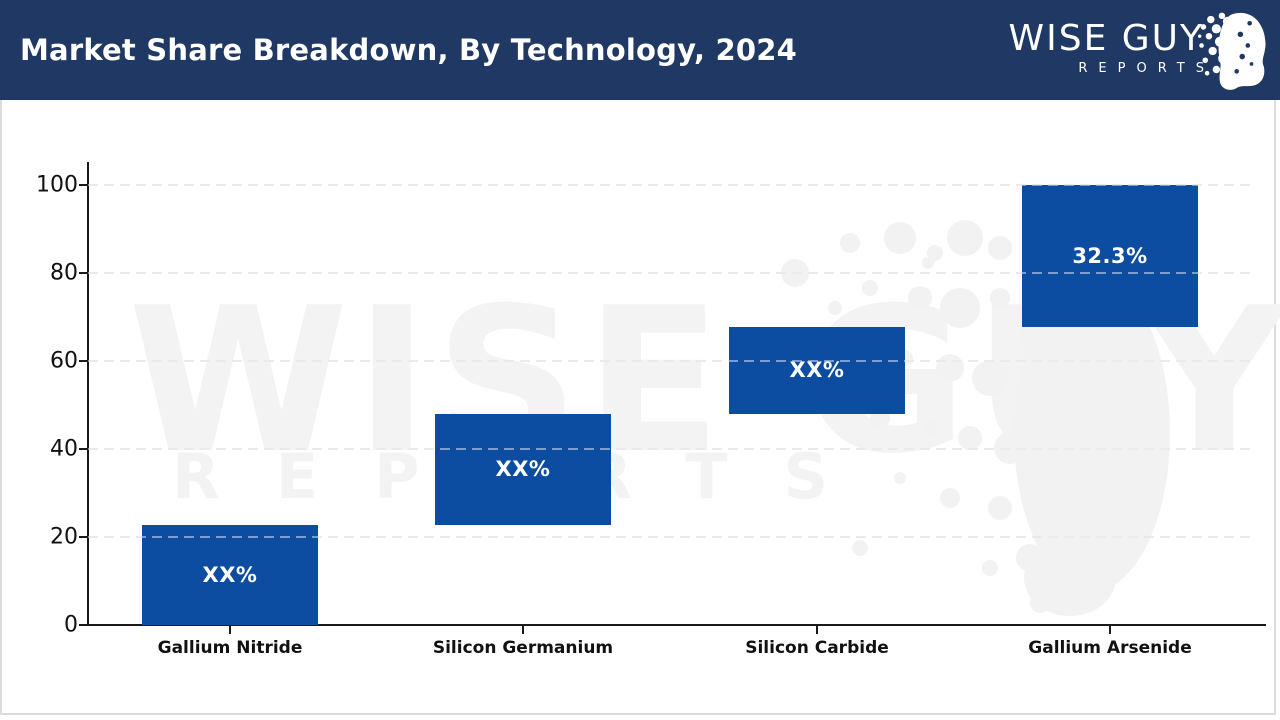 This screenshot has width=1280, height=720. What do you see at coordinates (71, 625) in the screenshot?
I see `y-tick-label: 0` at bounding box center [71, 625].